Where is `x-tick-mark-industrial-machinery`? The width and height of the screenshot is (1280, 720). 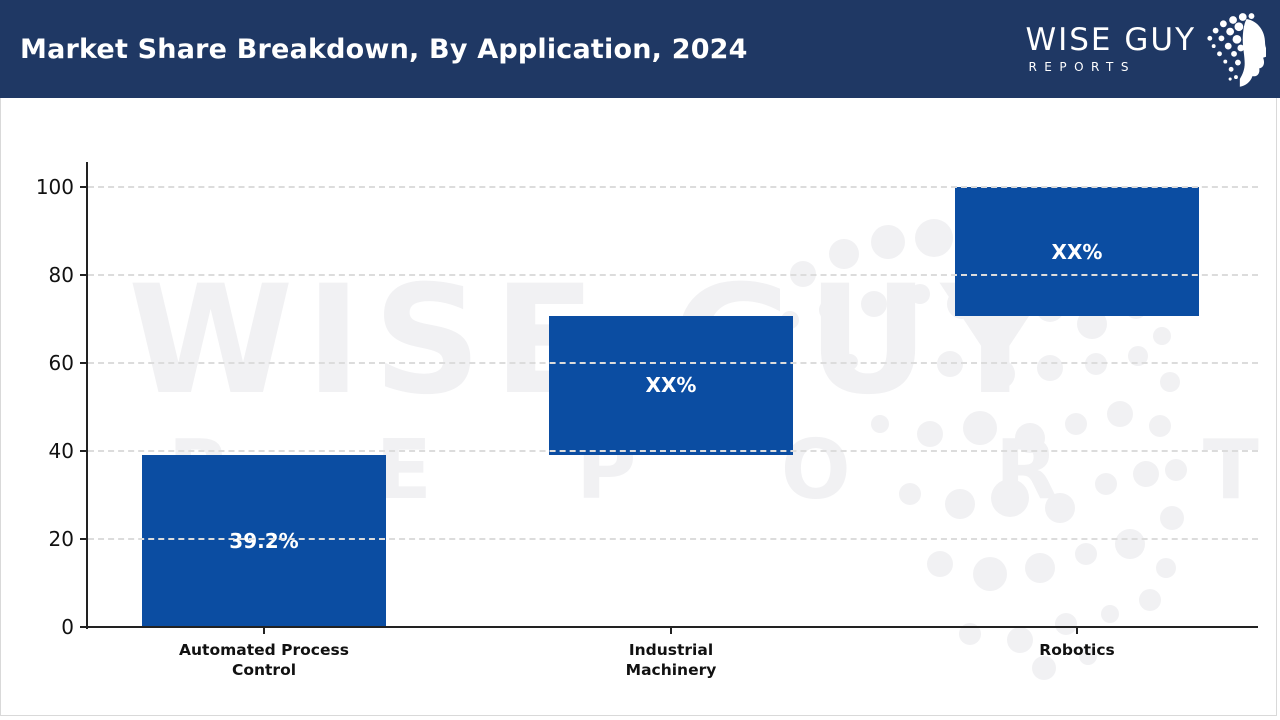
x-tick-mark-industrial-machinery is located at coordinates (671, 630).